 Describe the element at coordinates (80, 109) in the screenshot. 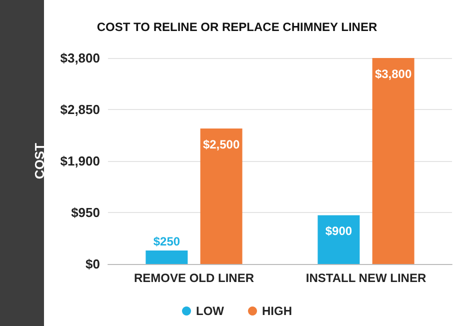

I see `y-tick-label: $2,850` at that location.